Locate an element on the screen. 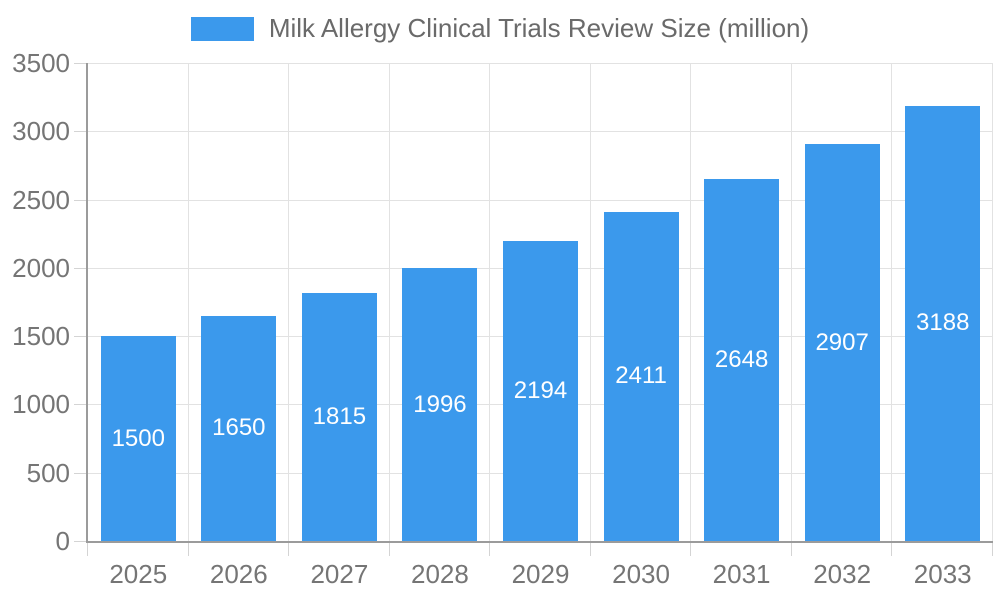 This screenshot has width=1000, height=600. y-axis-tick-label: 3500 is located at coordinates (41, 63).